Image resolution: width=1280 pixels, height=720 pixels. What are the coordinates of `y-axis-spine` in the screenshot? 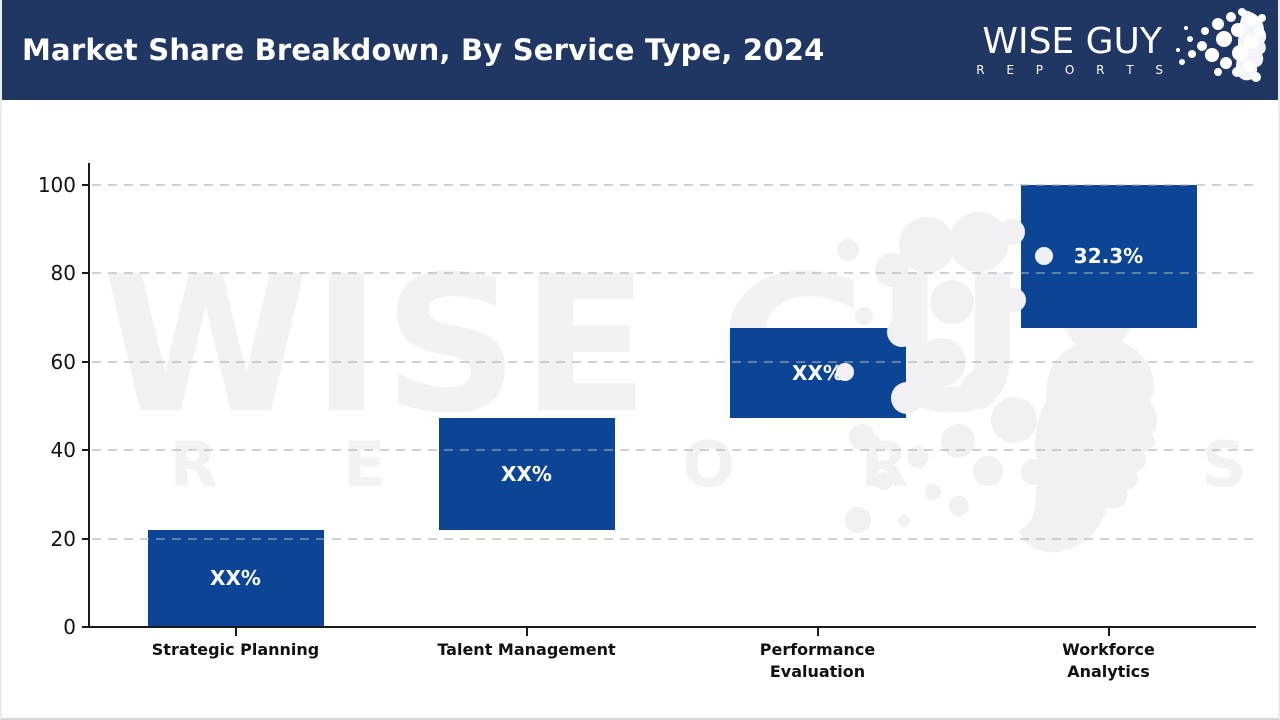 It's located at (89, 395).